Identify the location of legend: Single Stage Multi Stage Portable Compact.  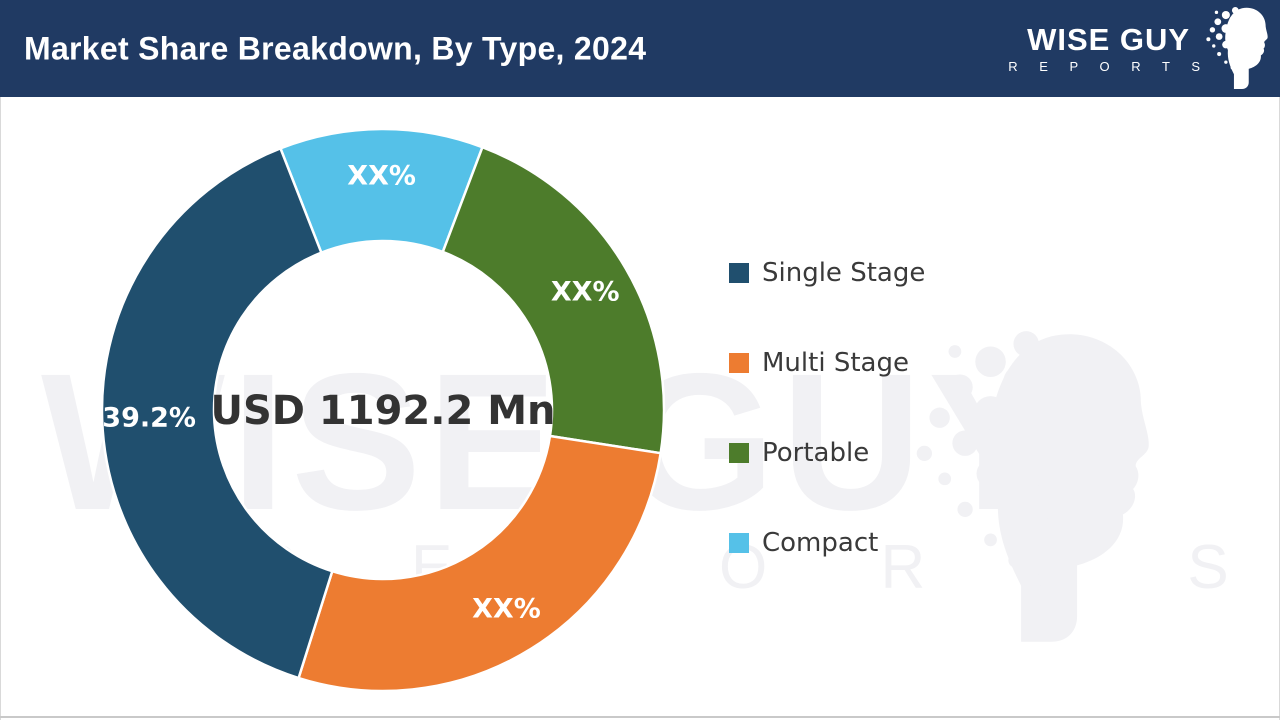
(827, 437).